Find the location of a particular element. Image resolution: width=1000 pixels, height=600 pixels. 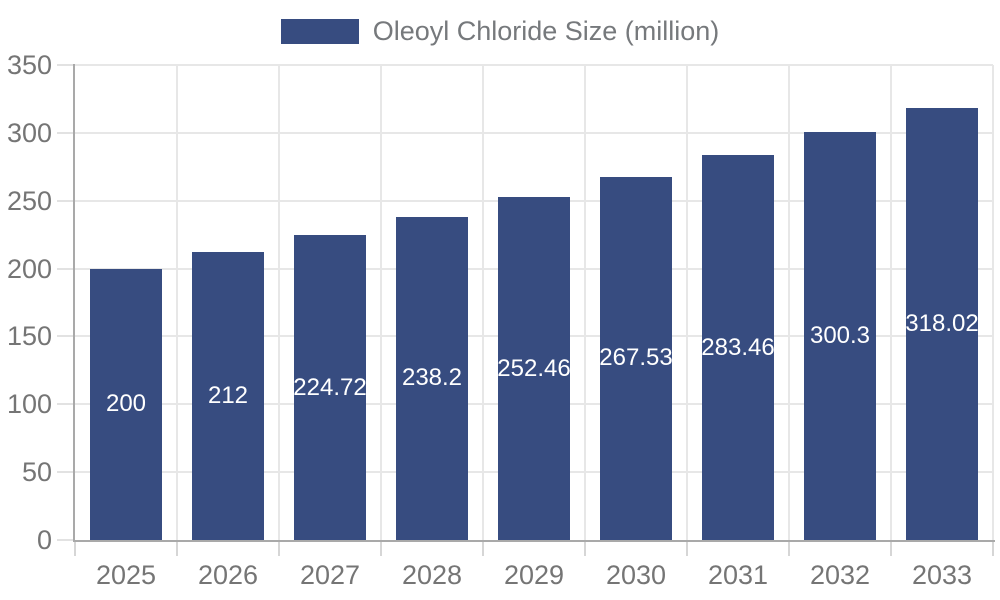

bar-value-label: 212 is located at coordinates (228, 396).